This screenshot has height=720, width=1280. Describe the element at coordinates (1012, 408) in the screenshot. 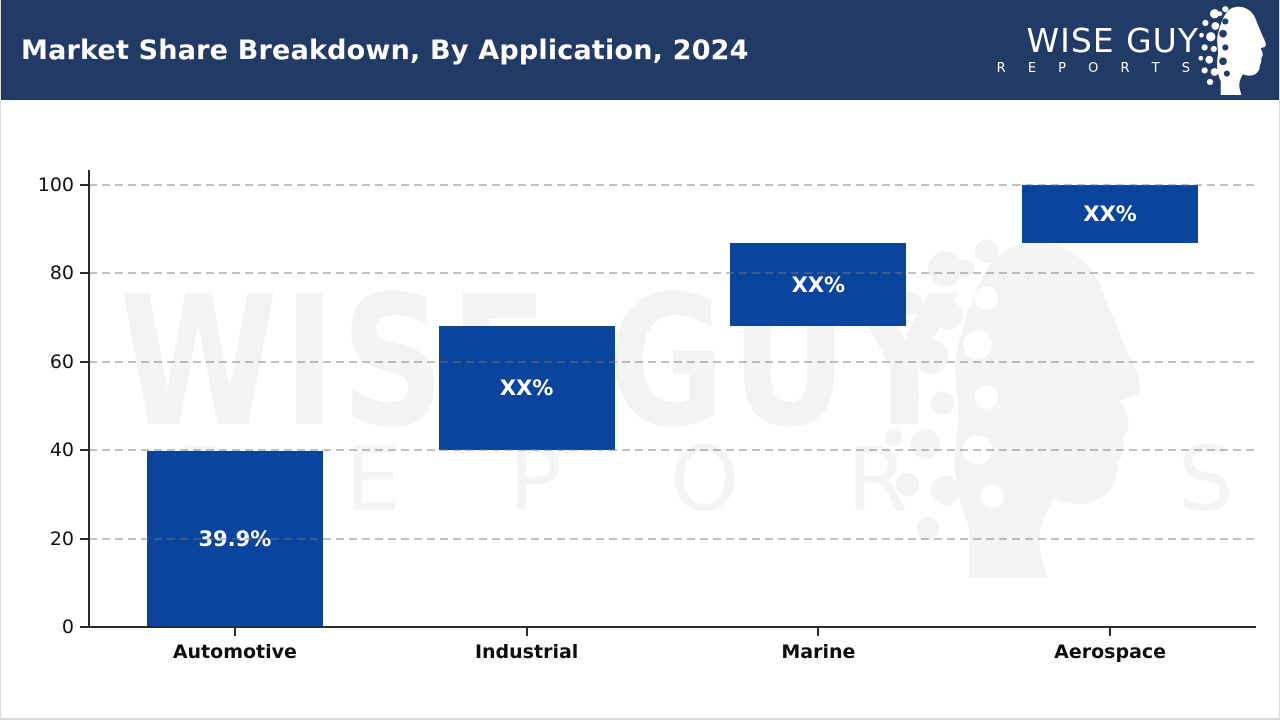

I see `watermark-head-icon` at that location.